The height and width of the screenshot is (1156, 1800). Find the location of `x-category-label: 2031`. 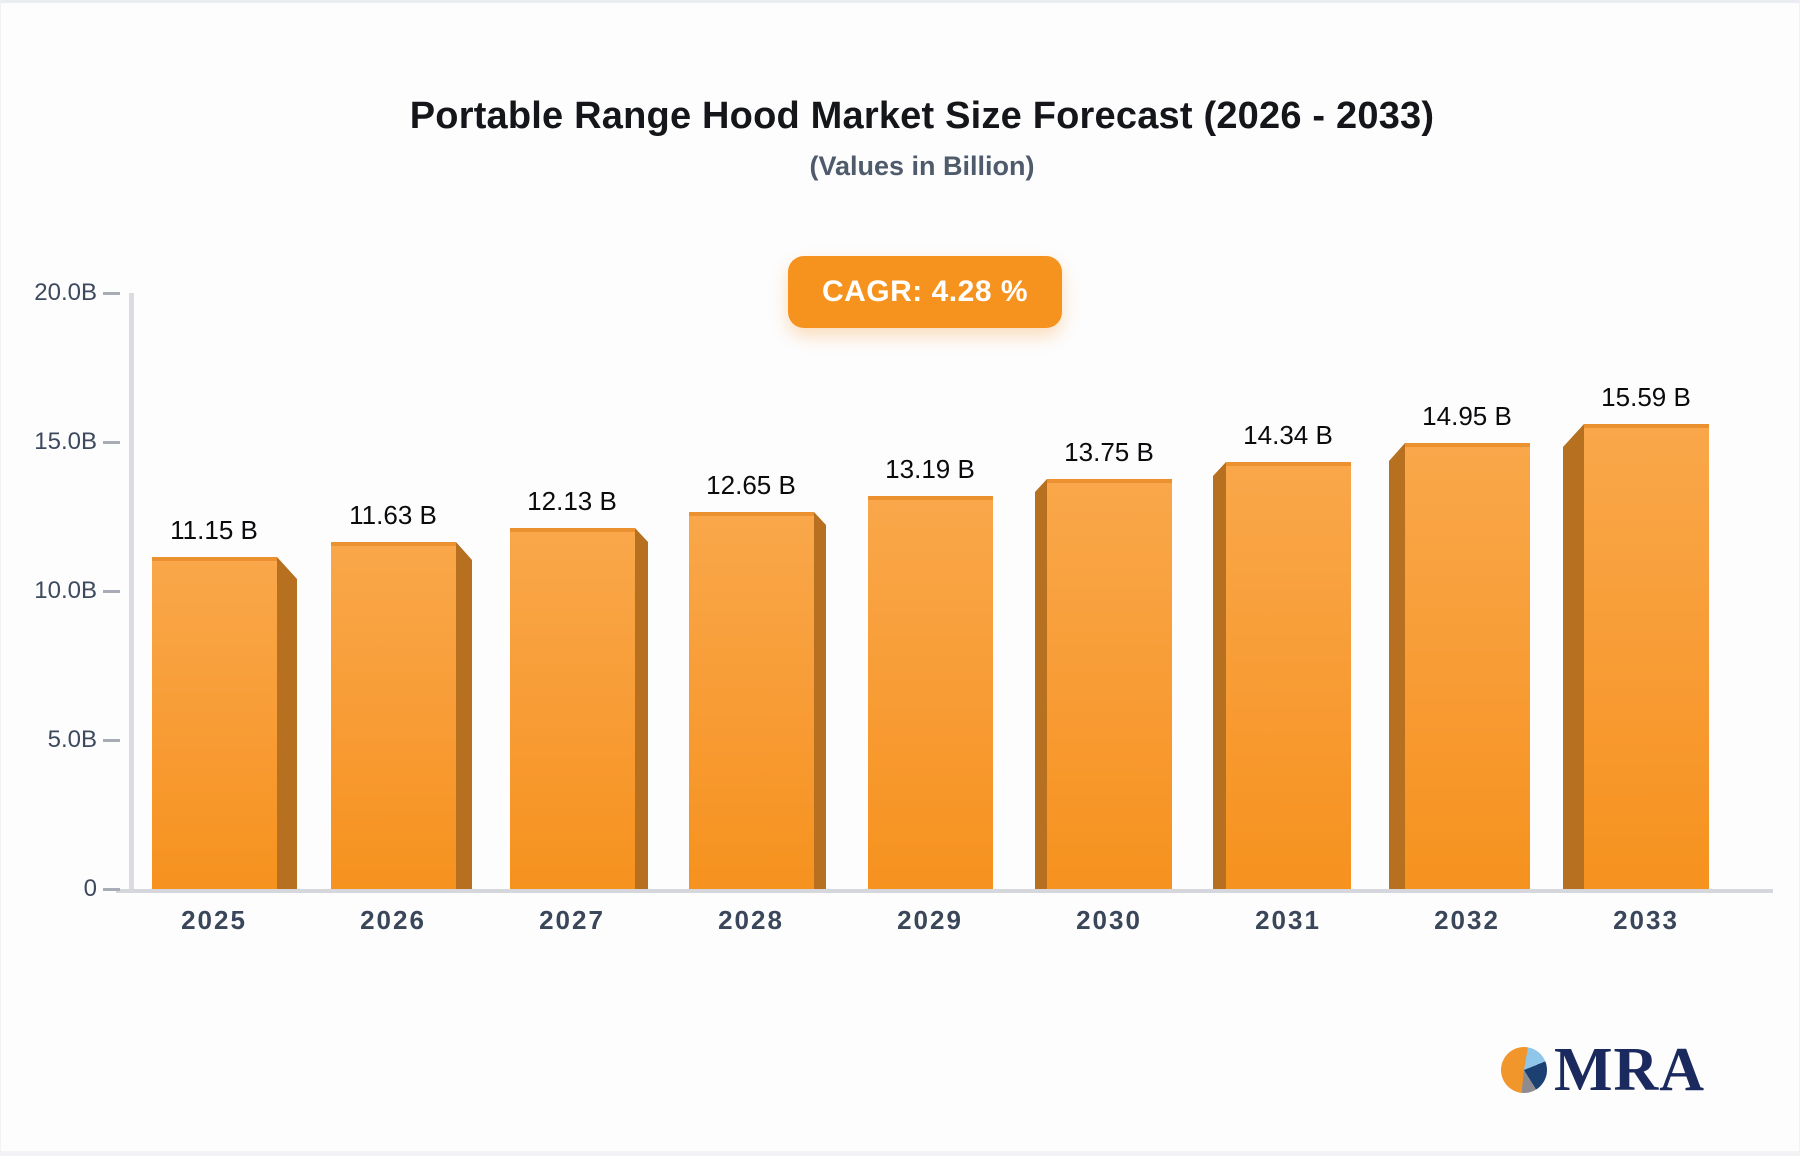

x-category-label: 2031 is located at coordinates (1288, 920).